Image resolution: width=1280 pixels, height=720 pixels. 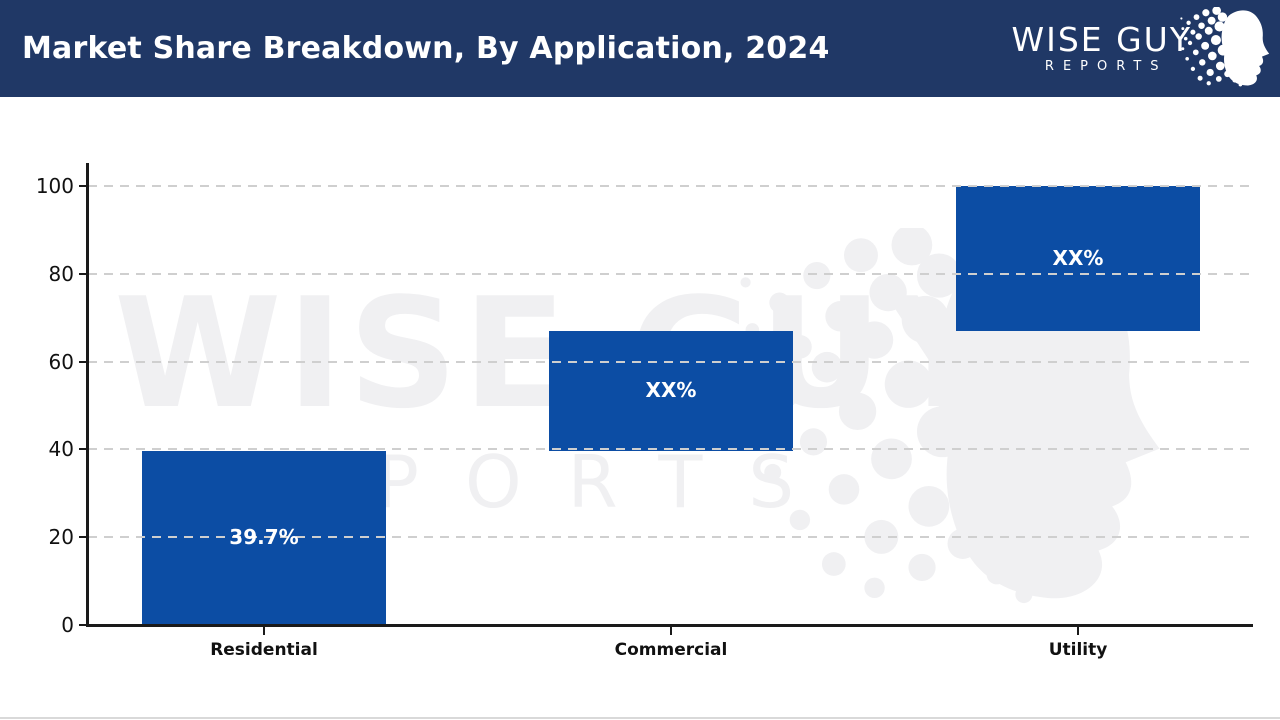 I want to click on category-label-commercial: Commercial, so click(x=671, y=650).